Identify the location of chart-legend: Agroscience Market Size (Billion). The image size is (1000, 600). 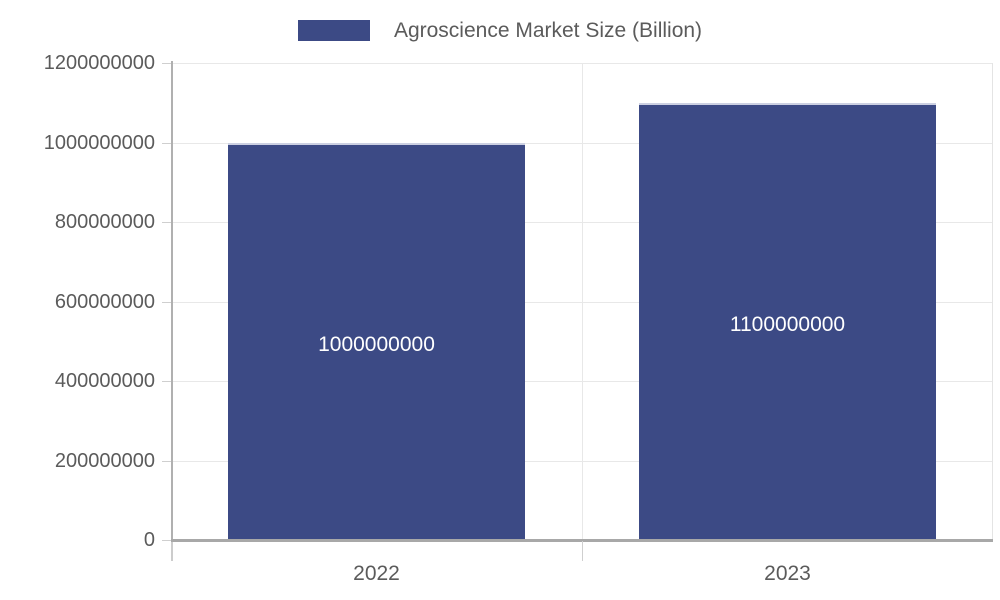
(500, 30).